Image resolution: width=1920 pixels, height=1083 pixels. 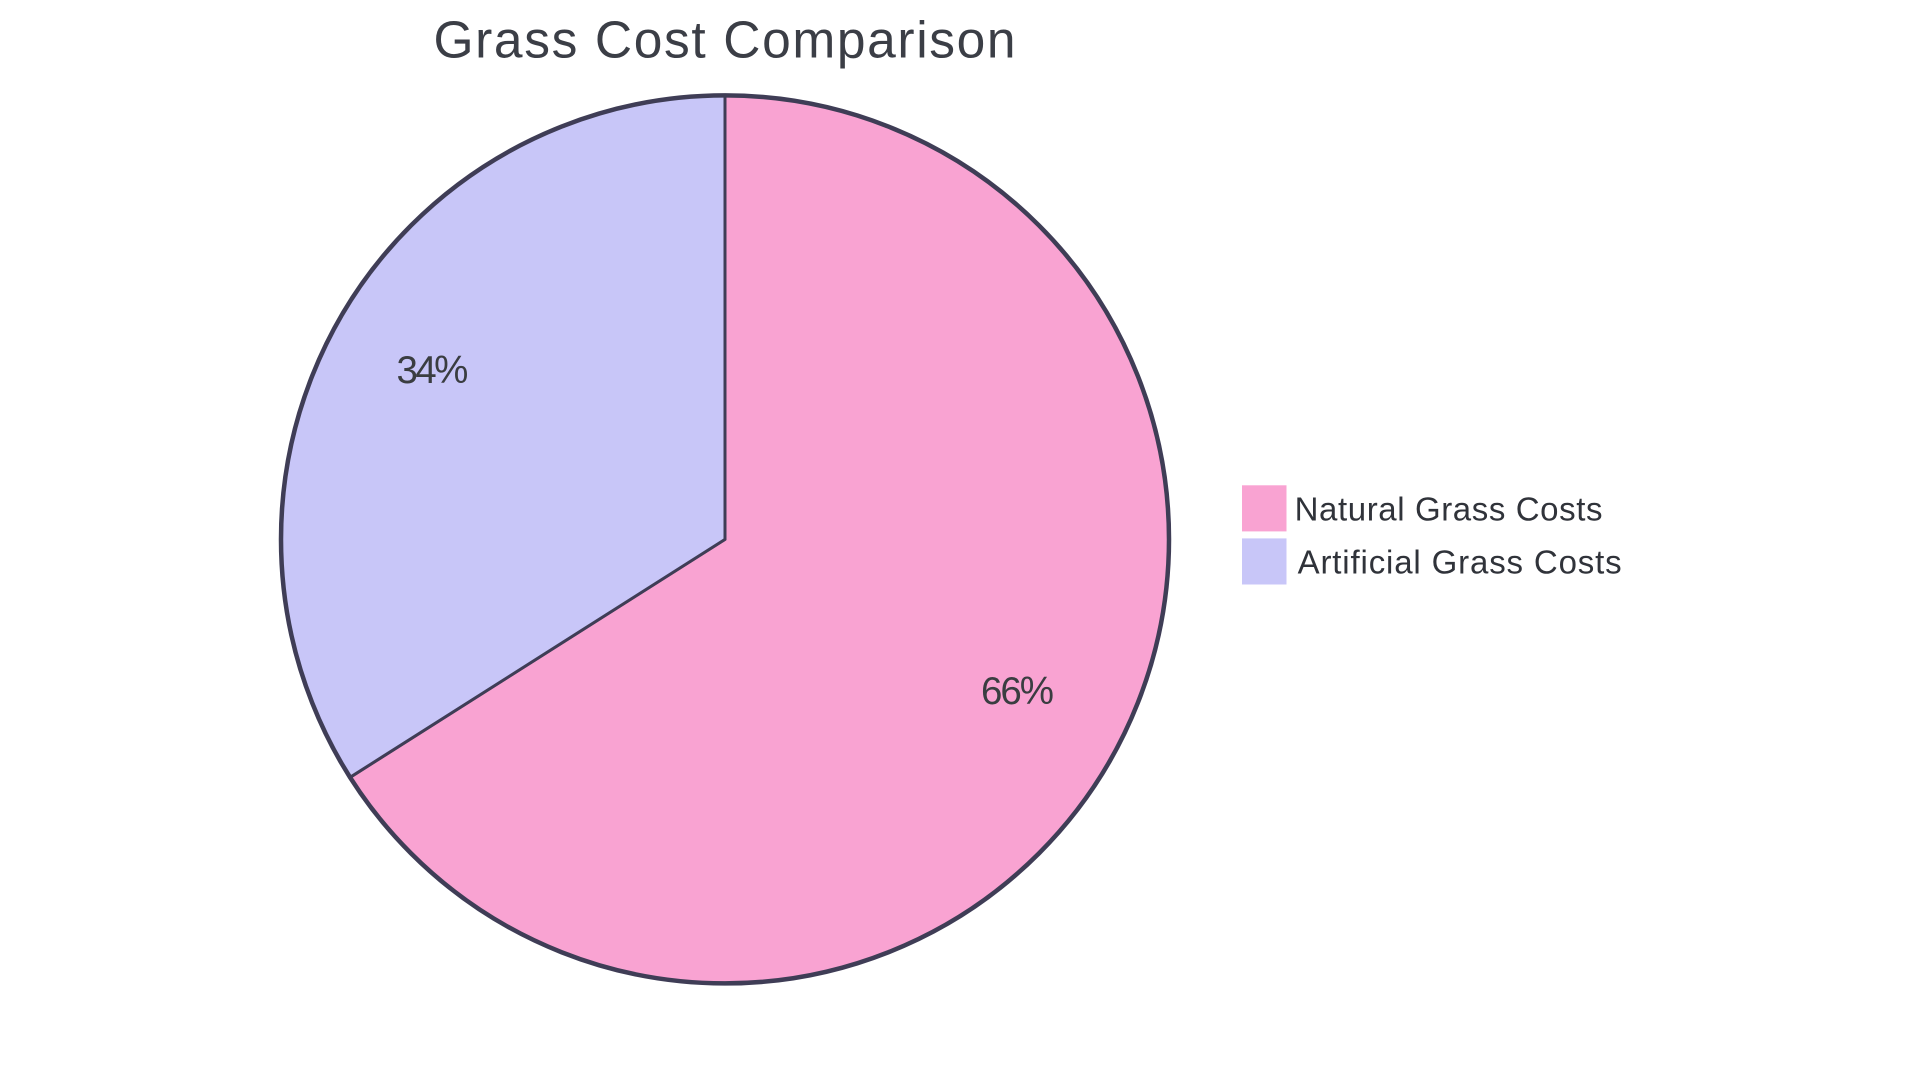 What do you see at coordinates (1017, 691) in the screenshot?
I see `svg-text: 66%` at bounding box center [1017, 691].